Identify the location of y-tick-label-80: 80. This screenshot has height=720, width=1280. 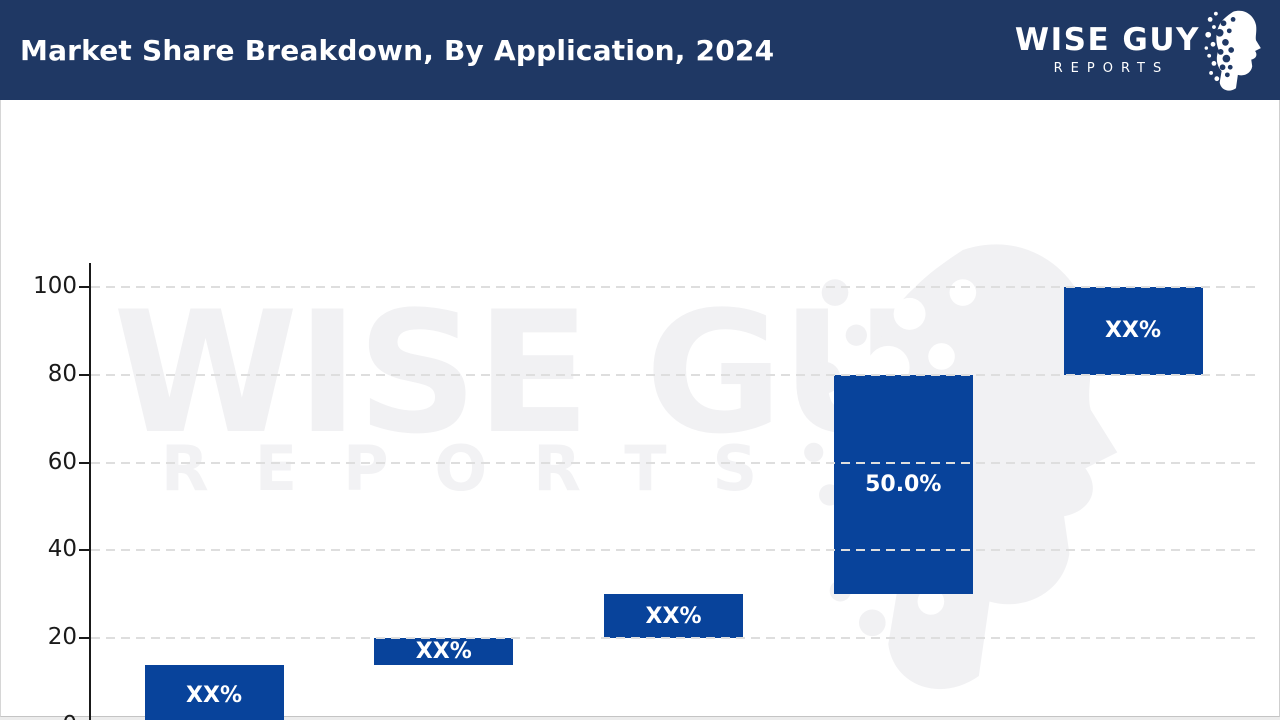
(62, 373).